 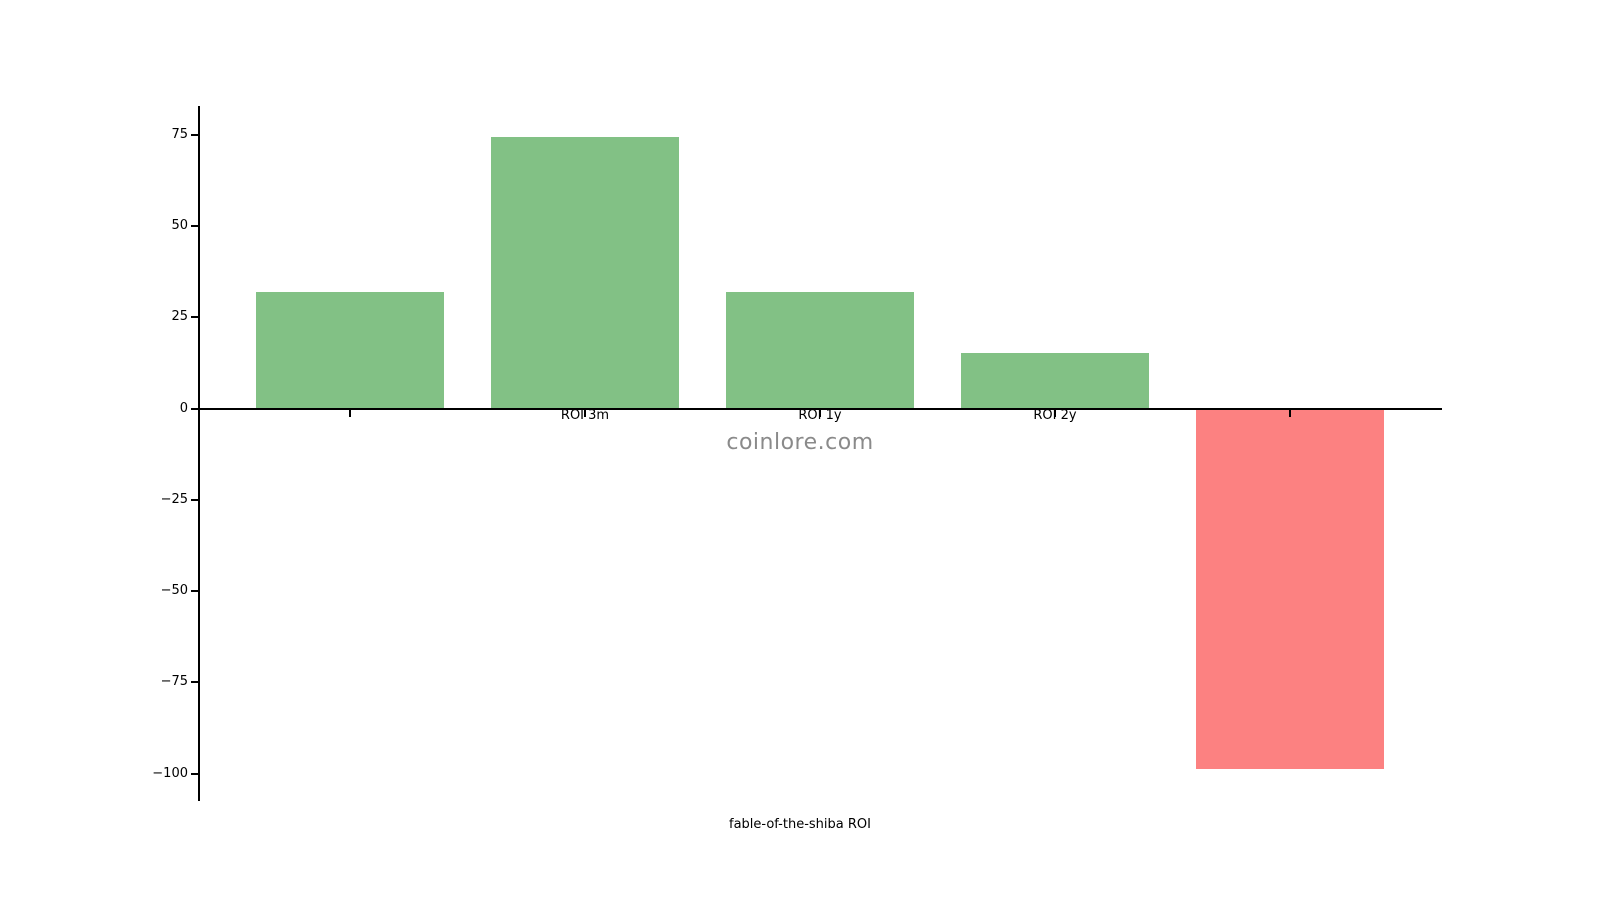 What do you see at coordinates (1290, 589) in the screenshot?
I see `negative-bar` at bounding box center [1290, 589].